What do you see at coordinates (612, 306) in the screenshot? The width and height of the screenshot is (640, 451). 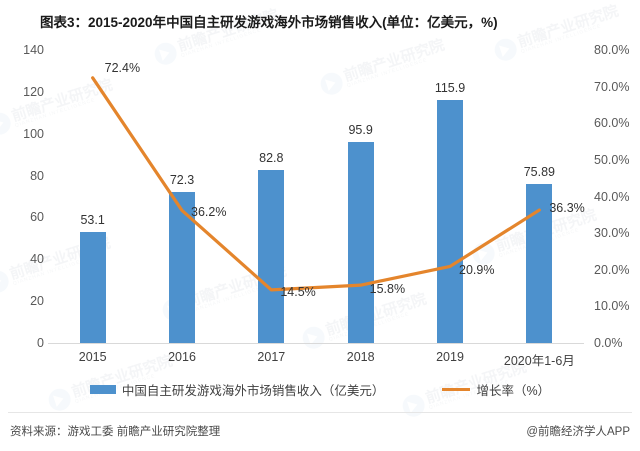 I see `y-axis-right-tick: 10.0%` at bounding box center [612, 306].